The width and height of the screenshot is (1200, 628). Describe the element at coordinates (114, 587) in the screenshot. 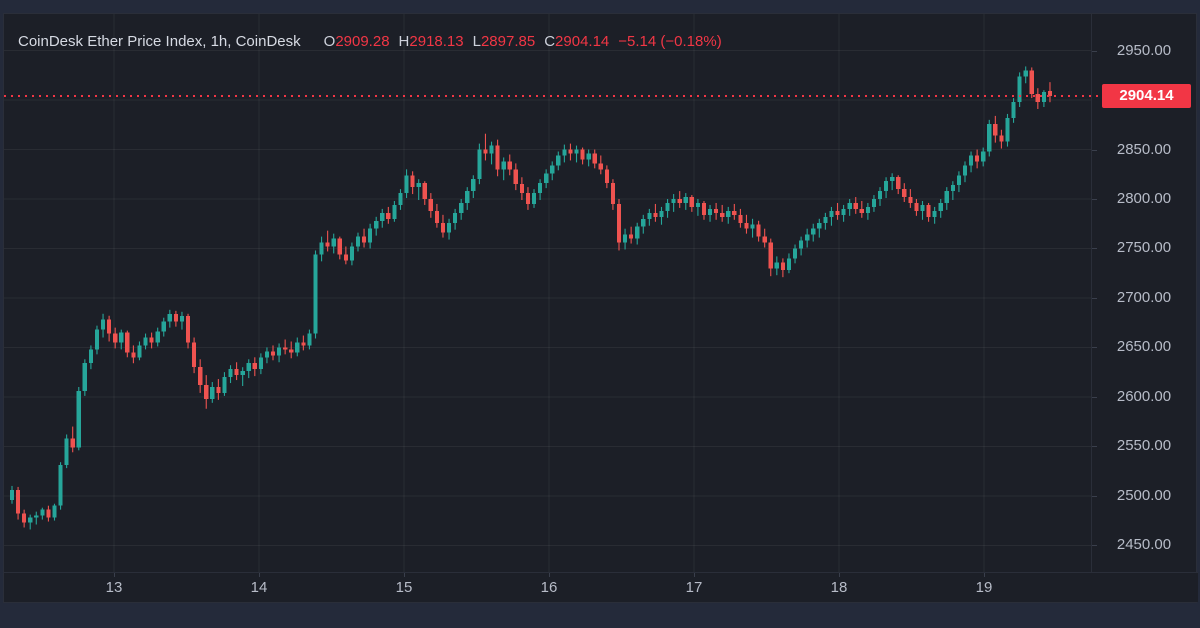

I see `time-axis-label: 13` at that location.